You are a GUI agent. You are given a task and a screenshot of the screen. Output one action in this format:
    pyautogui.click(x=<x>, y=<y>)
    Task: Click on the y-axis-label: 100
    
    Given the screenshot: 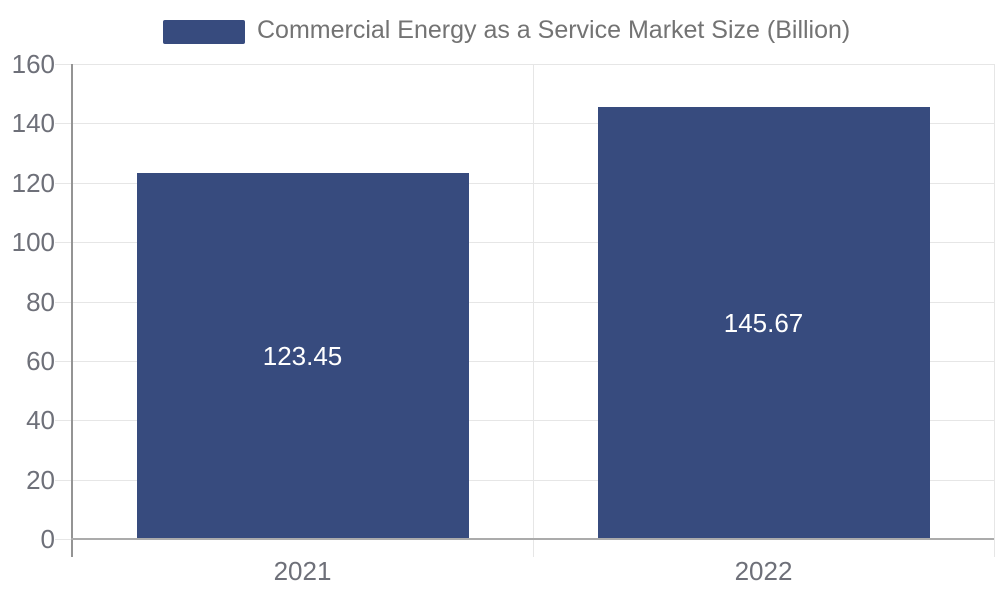 What is the action you would take?
    pyautogui.click(x=33, y=242)
    